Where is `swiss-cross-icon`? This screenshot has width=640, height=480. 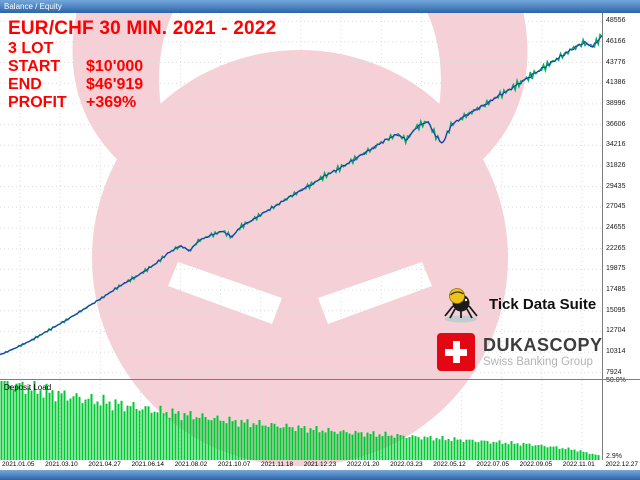 swiss-cross-icon is located at coordinates (456, 352).